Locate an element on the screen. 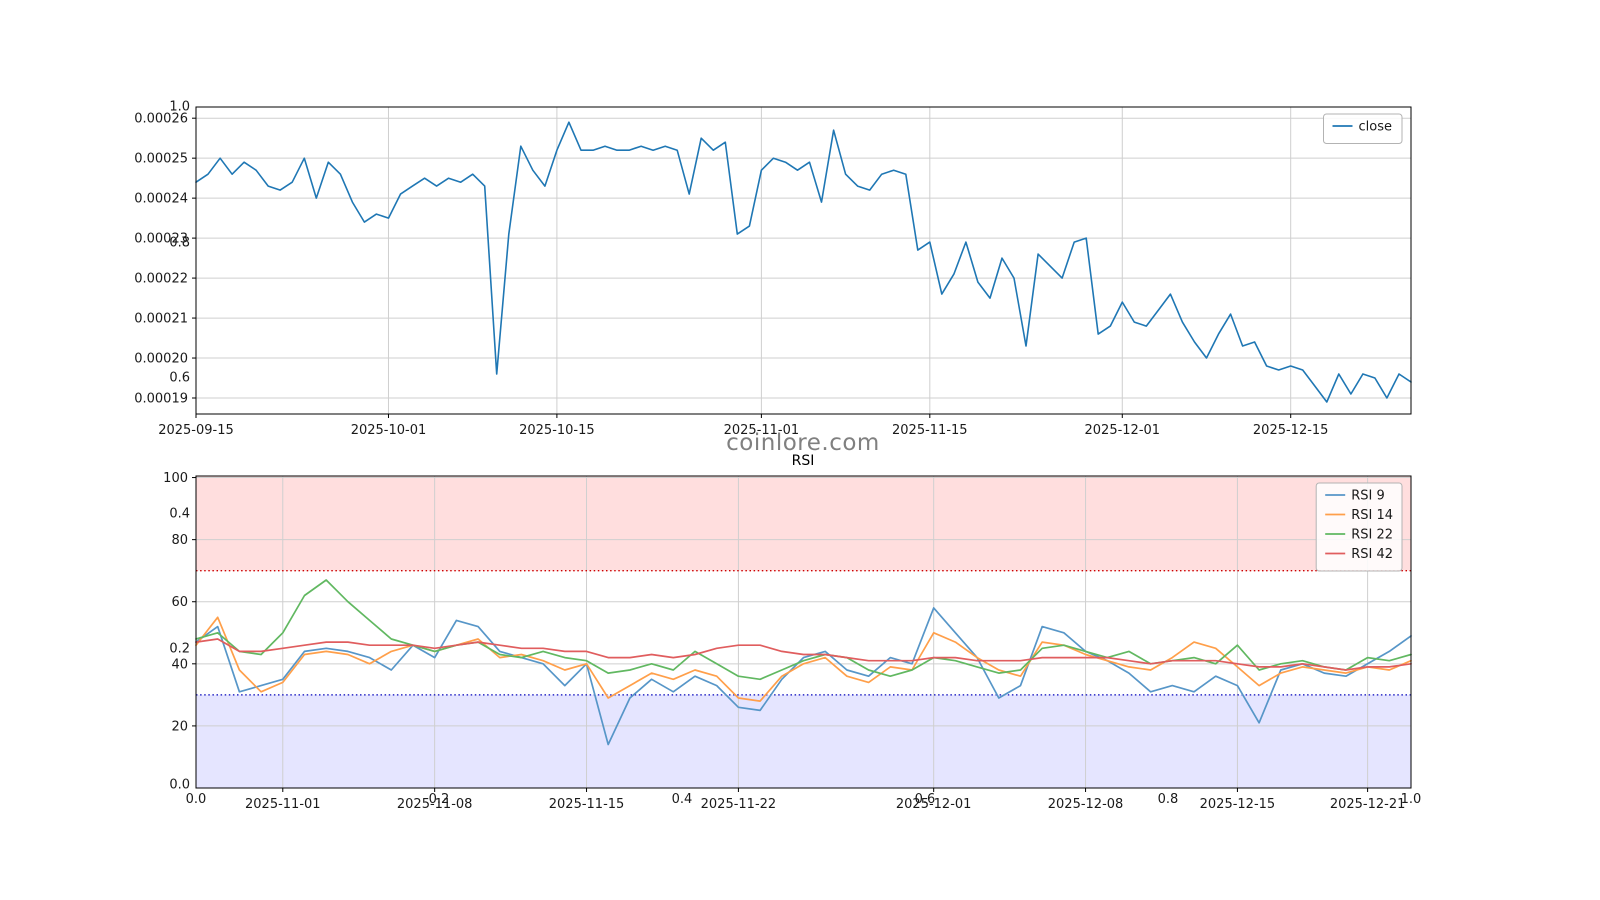  y-tick-label: 100 is located at coordinates (175, 478).